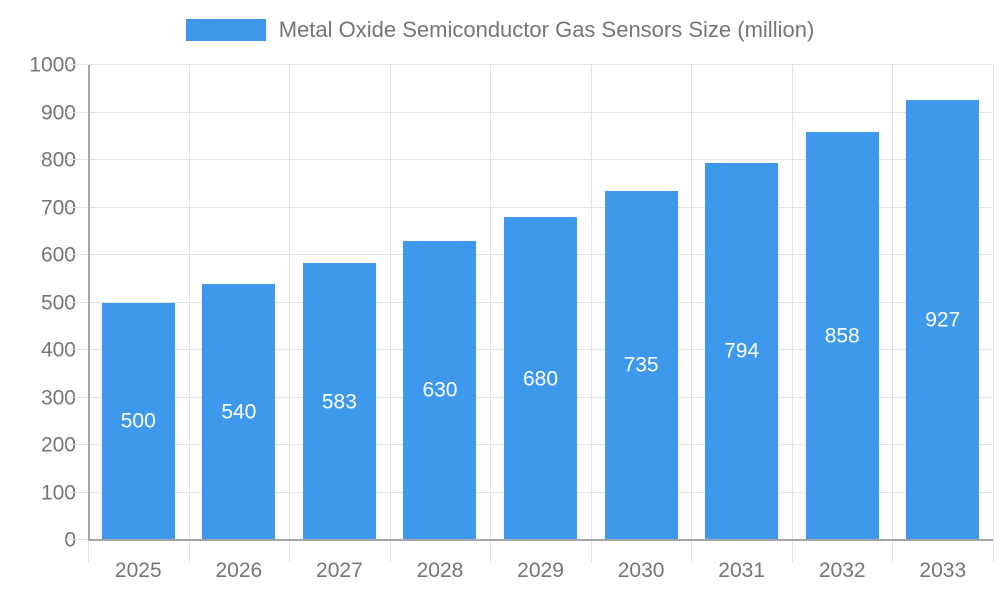  I want to click on y-axis-tick-label: 800, so click(58, 160).